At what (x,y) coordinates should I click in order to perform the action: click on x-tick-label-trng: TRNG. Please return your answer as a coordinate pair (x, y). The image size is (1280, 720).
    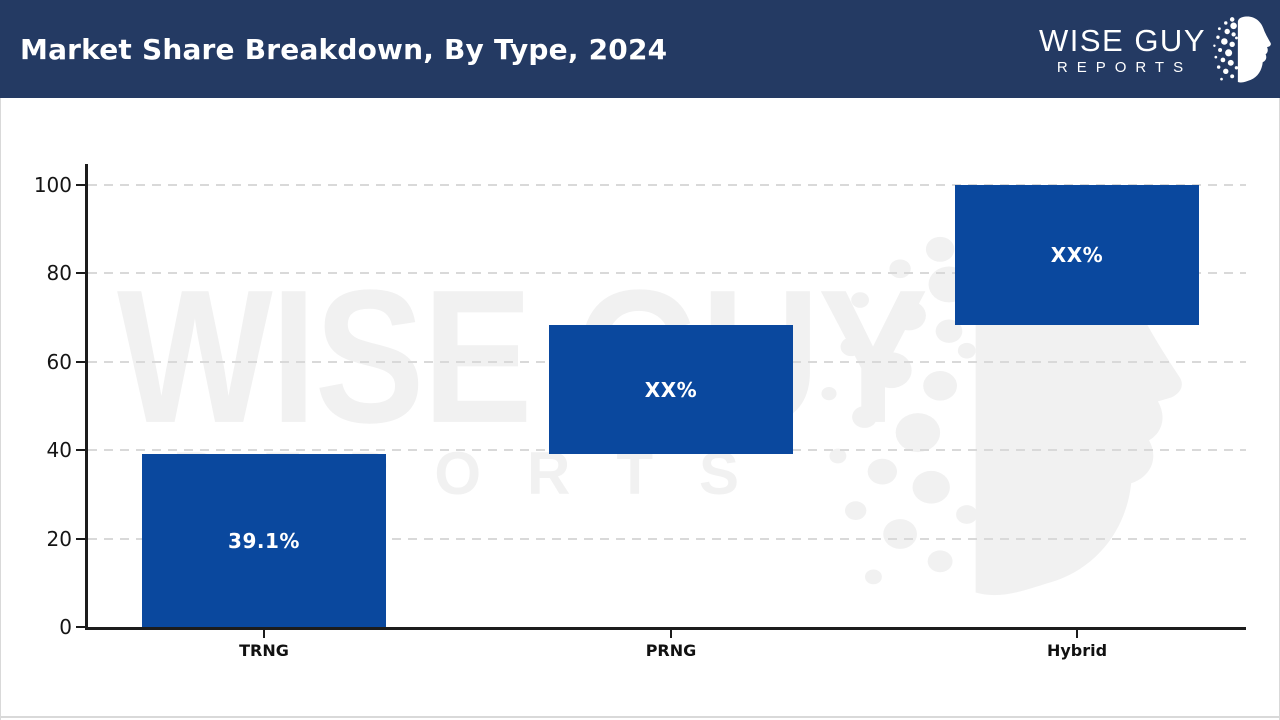
    Looking at the image, I should click on (264, 650).